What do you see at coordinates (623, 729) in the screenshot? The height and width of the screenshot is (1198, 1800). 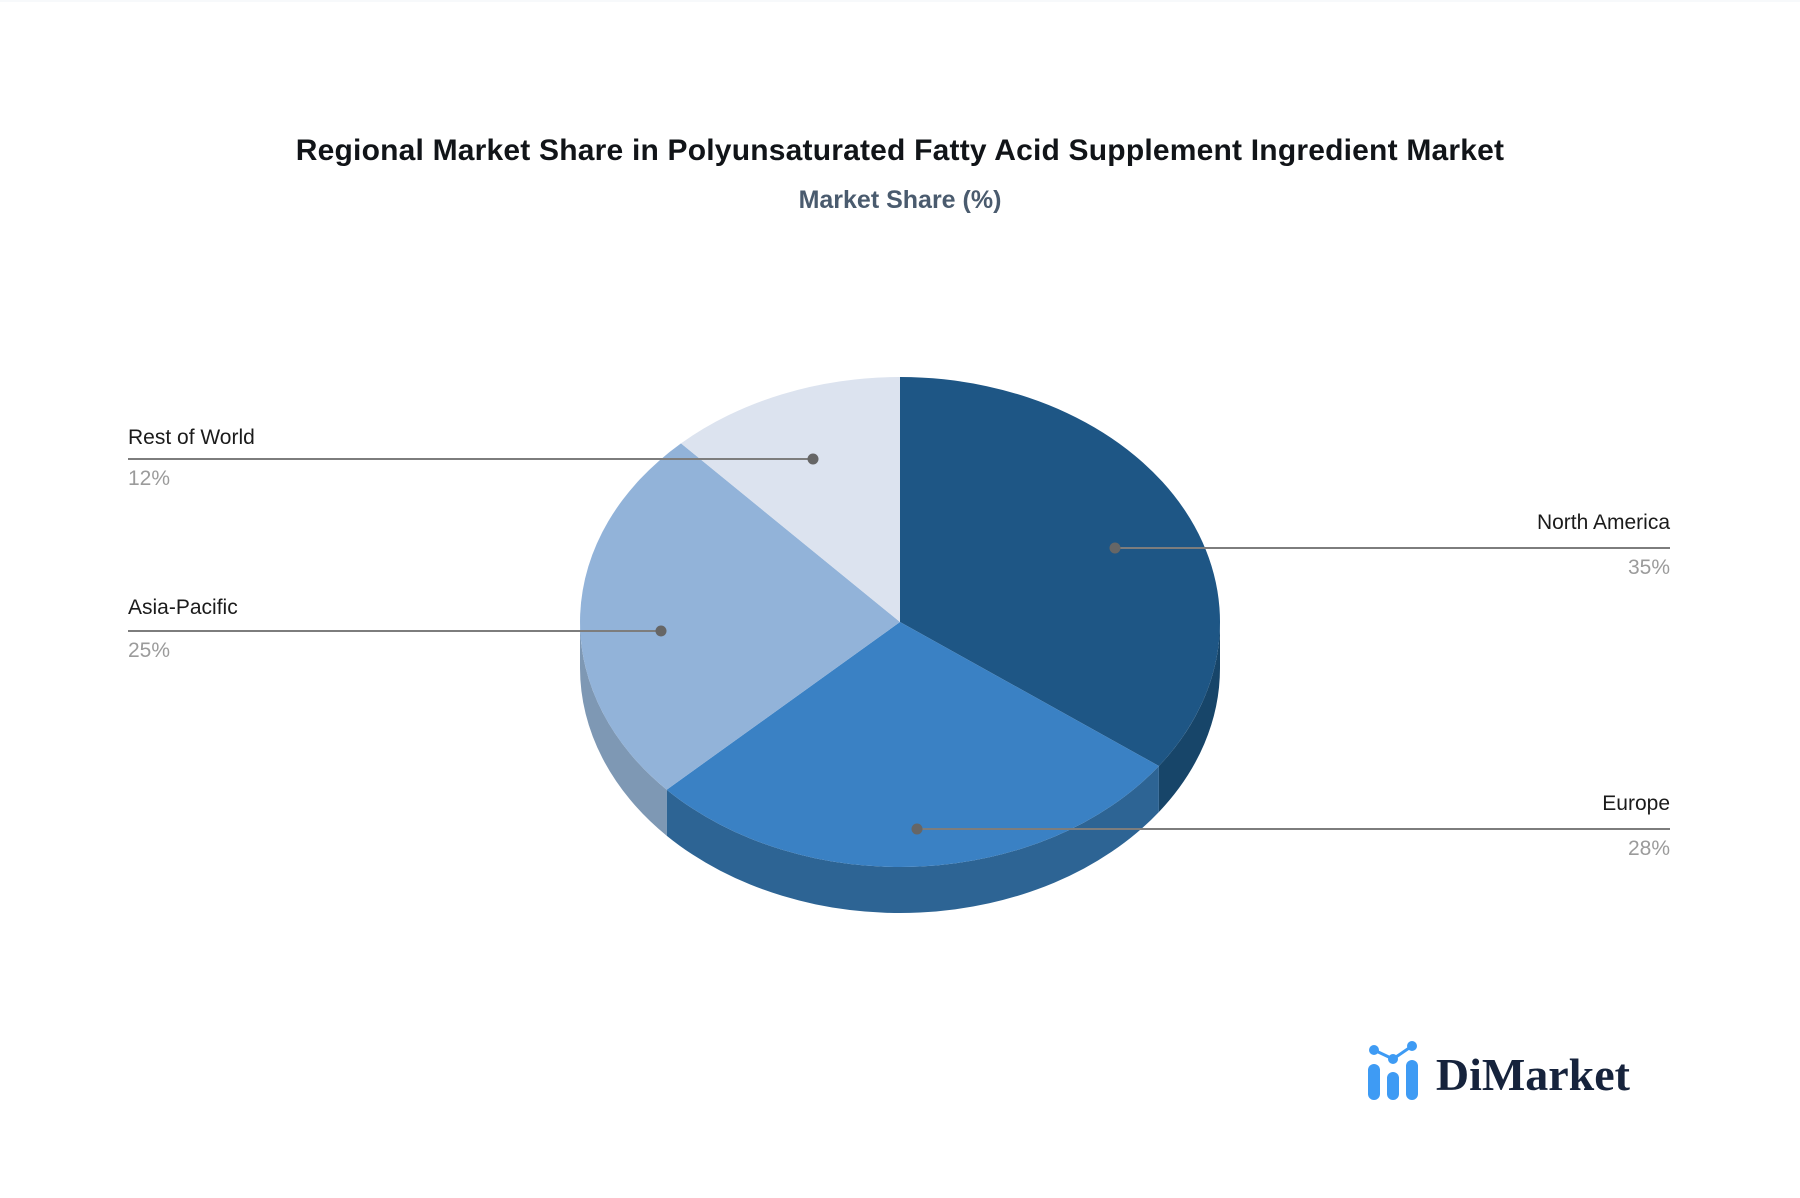 I see `pie-depth-asia-pacific` at bounding box center [623, 729].